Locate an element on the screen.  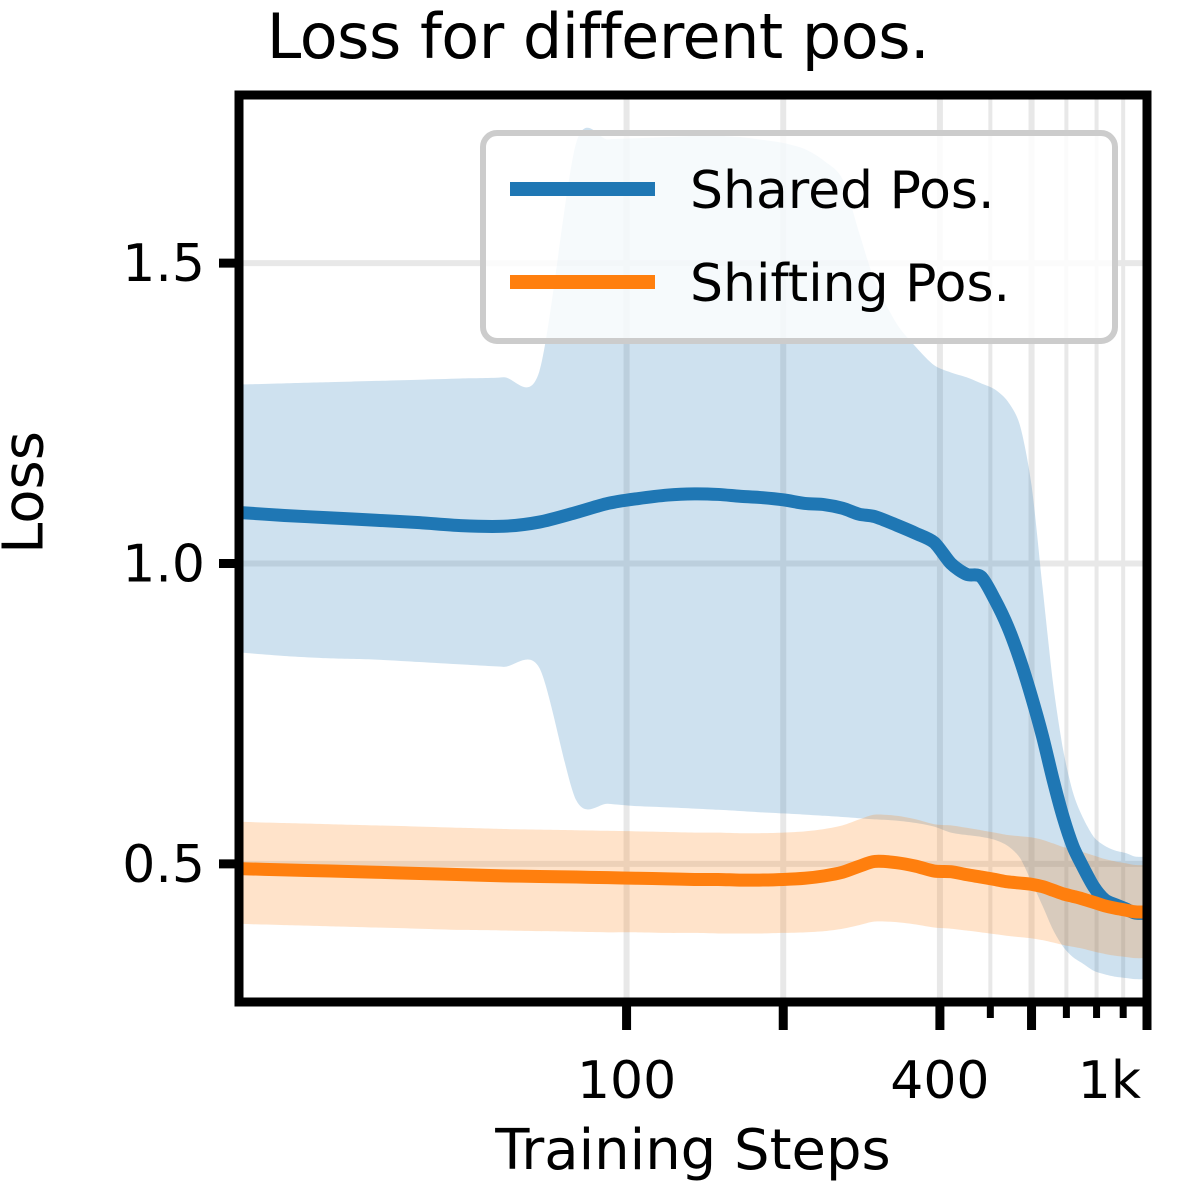
line-shifting is located at coordinates (693, 886).